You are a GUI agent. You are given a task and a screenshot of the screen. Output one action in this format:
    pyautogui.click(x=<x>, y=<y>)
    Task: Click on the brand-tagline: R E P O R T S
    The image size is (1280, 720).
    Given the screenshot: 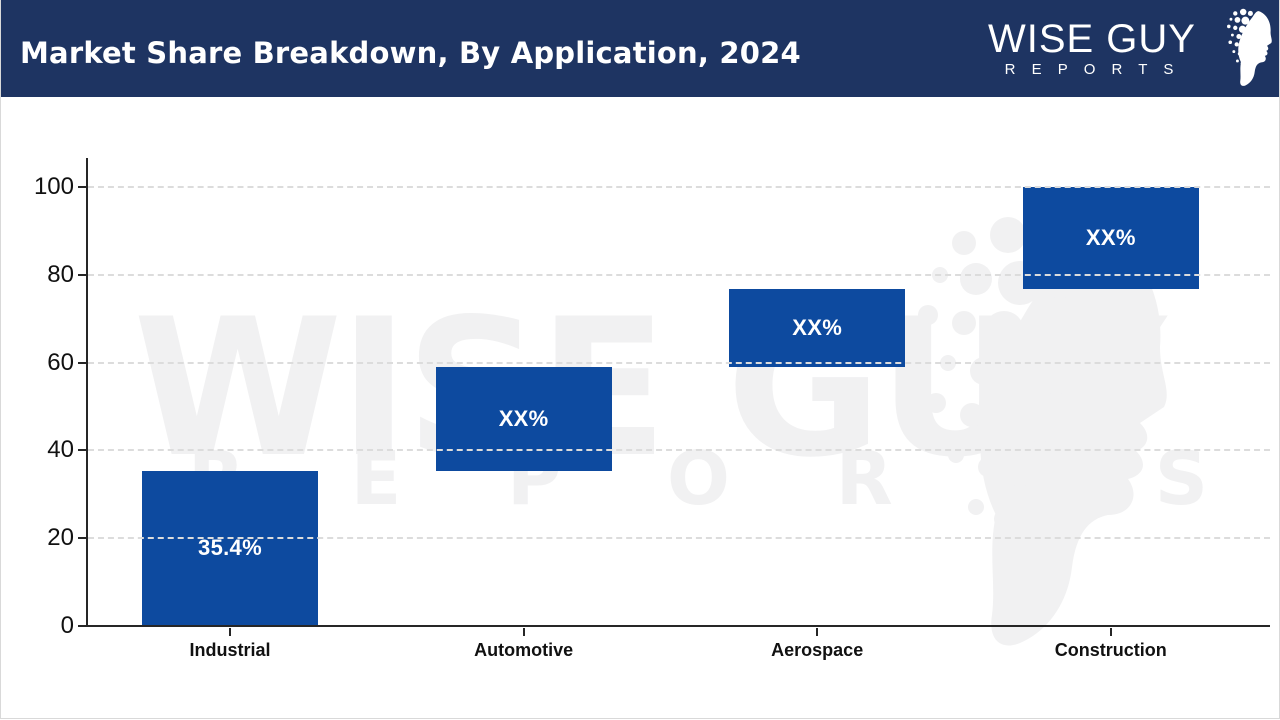 What is the action you would take?
    pyautogui.click(x=1092, y=69)
    